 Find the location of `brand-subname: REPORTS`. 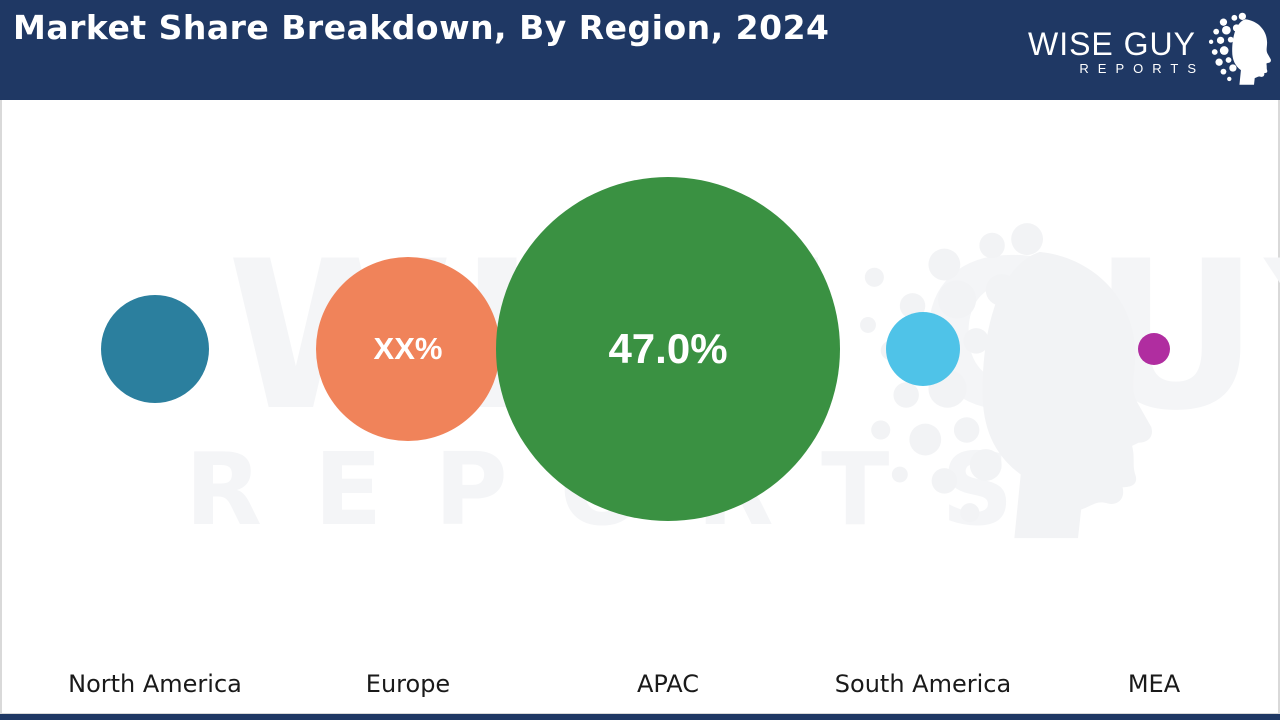

brand-subname: REPORTS is located at coordinates (1142, 68).